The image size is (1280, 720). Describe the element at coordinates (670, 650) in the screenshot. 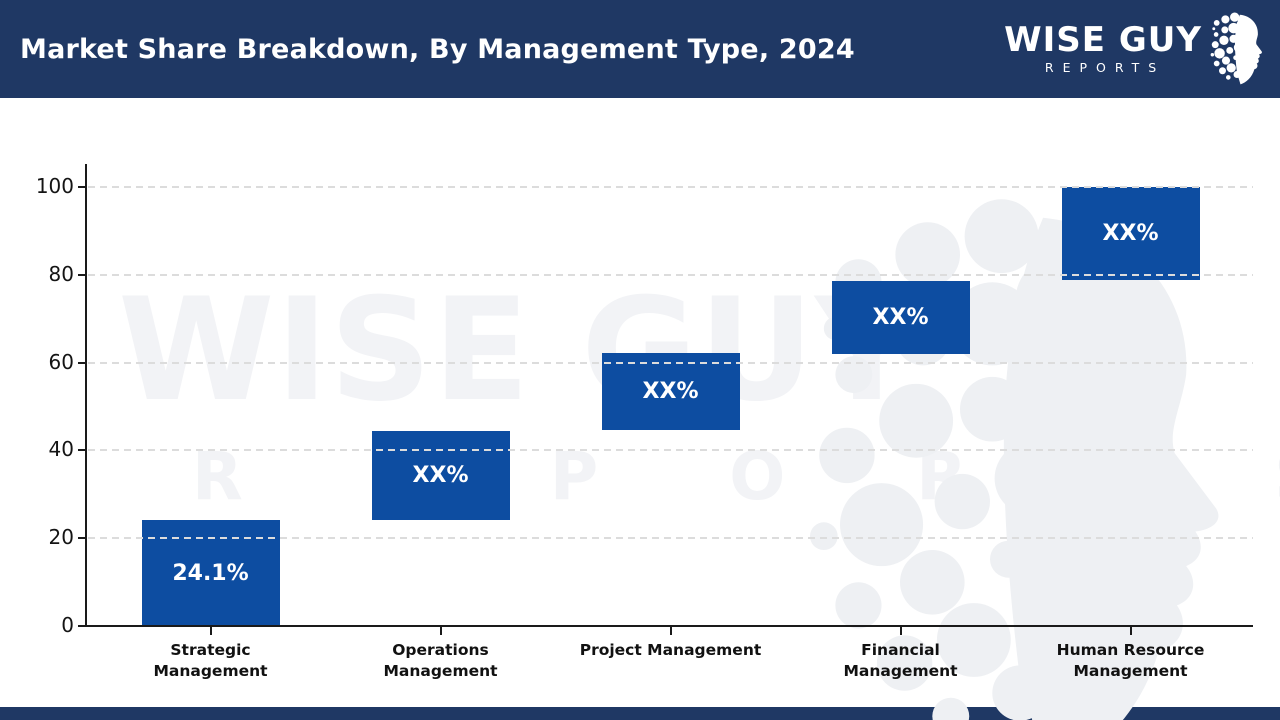

I see `x-category-label: Project Management` at that location.